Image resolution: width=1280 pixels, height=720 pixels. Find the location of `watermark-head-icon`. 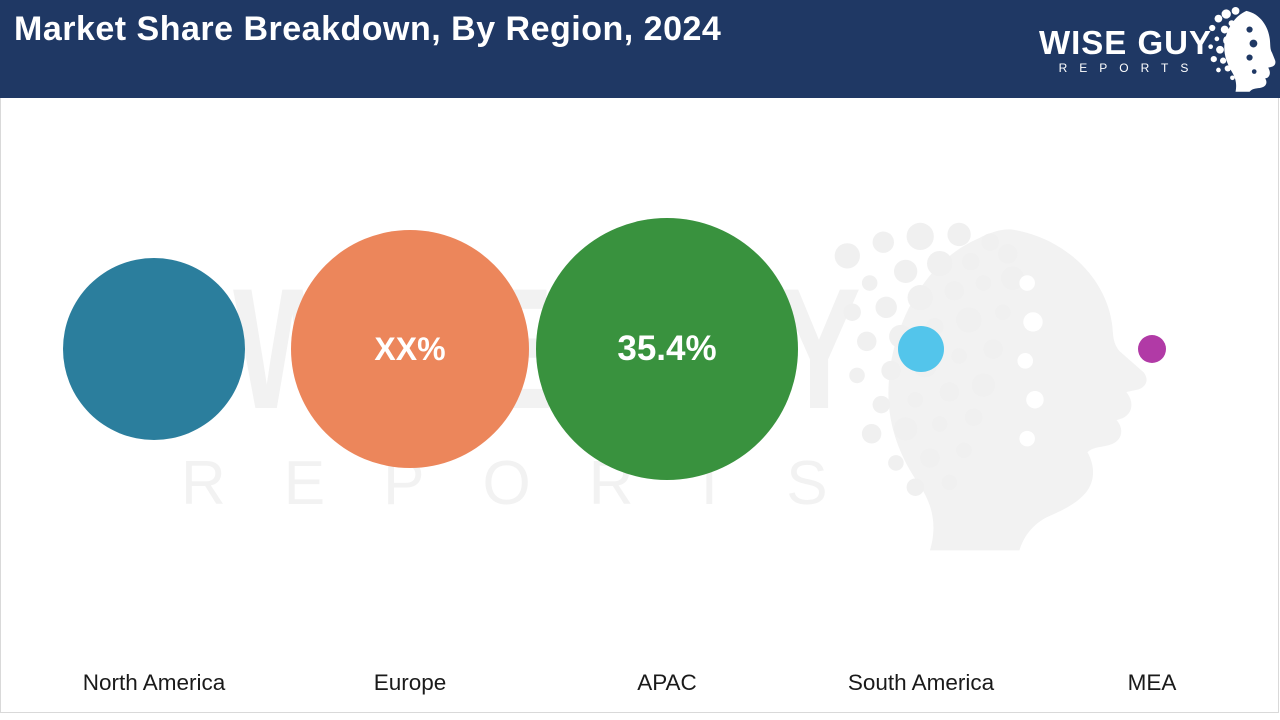

watermark-head-icon is located at coordinates (990, 386).